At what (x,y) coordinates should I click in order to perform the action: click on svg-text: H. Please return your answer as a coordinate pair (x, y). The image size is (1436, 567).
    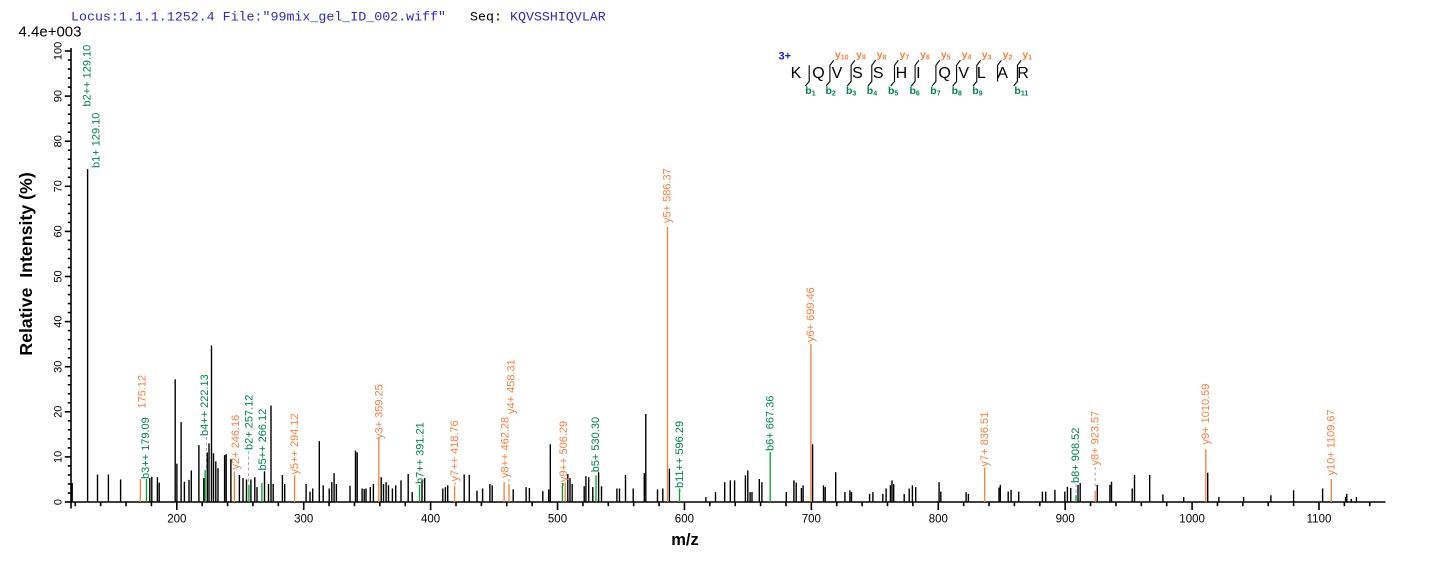
    Looking at the image, I should click on (902, 73).